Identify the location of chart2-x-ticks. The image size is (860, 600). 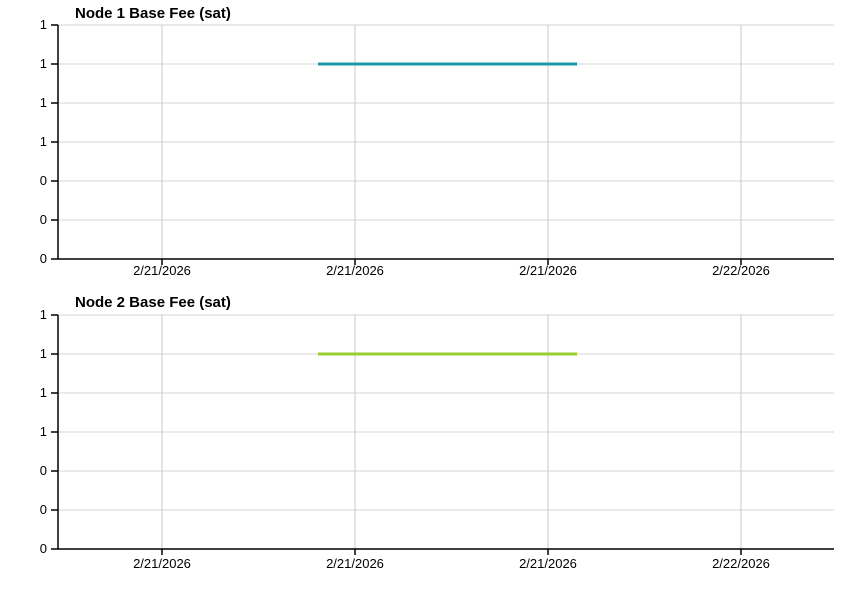
(451, 552).